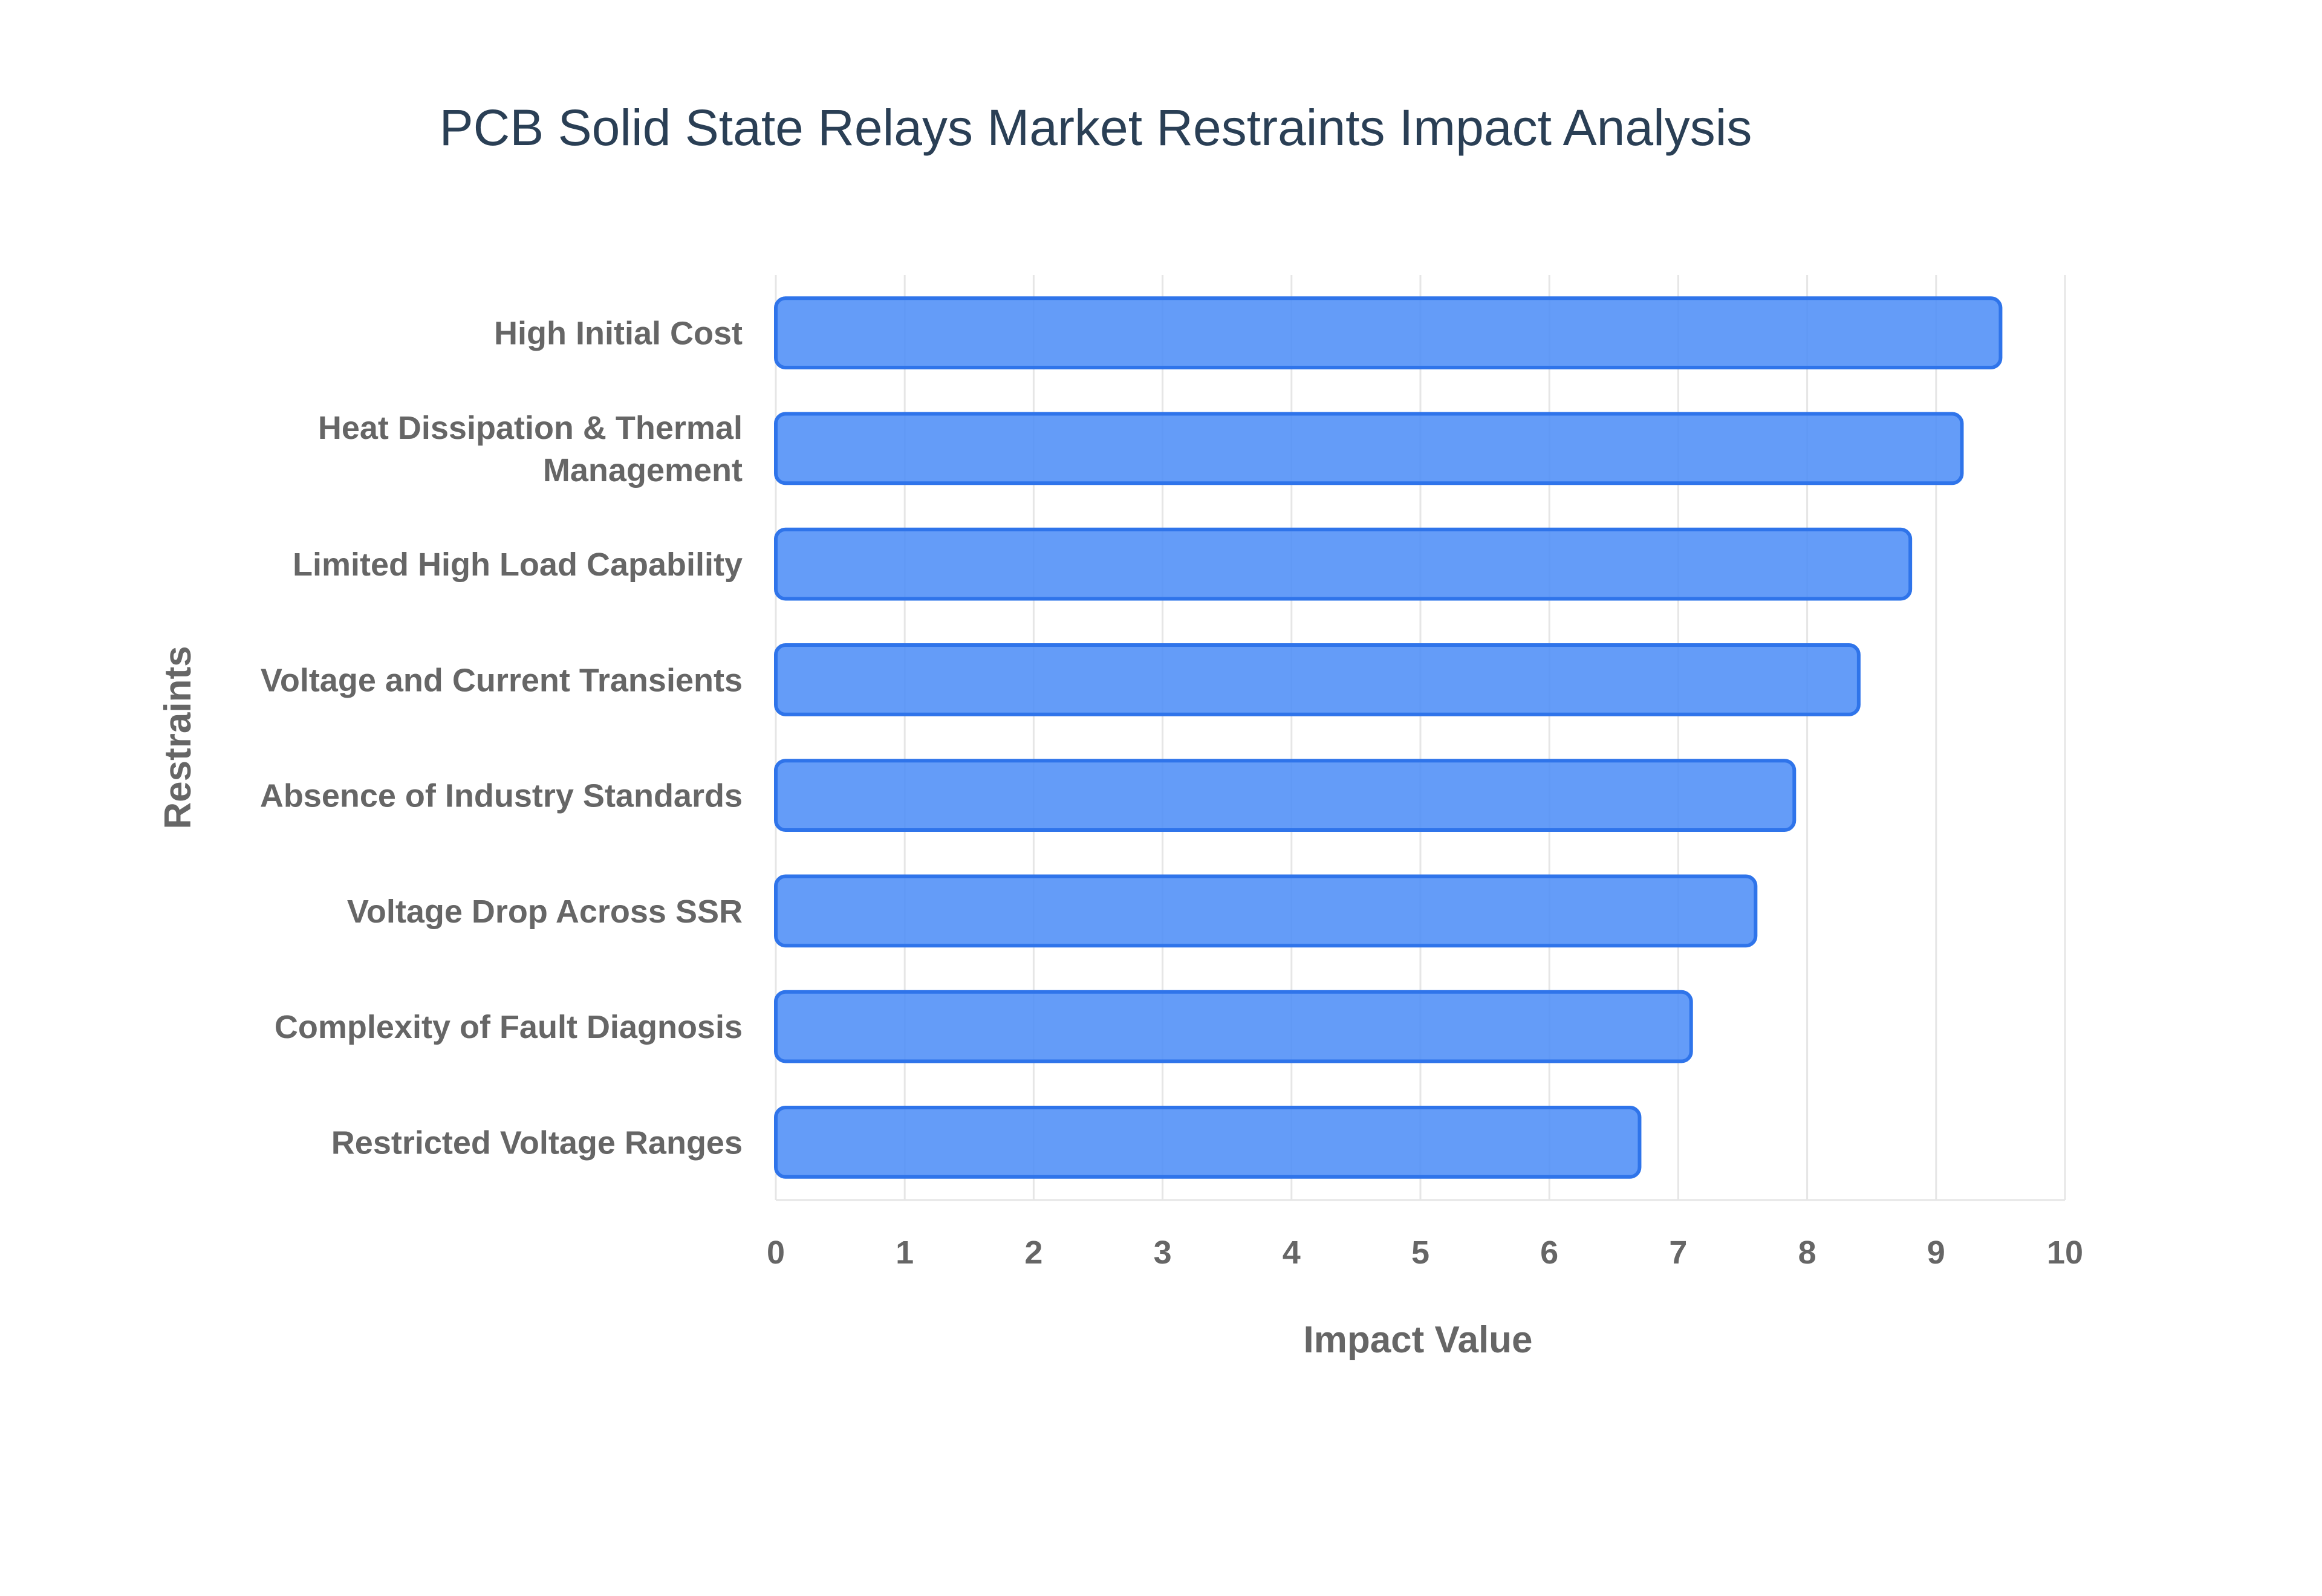 This screenshot has width=2322, height=1596. I want to click on x-tick-label: 5, so click(1420, 1252).